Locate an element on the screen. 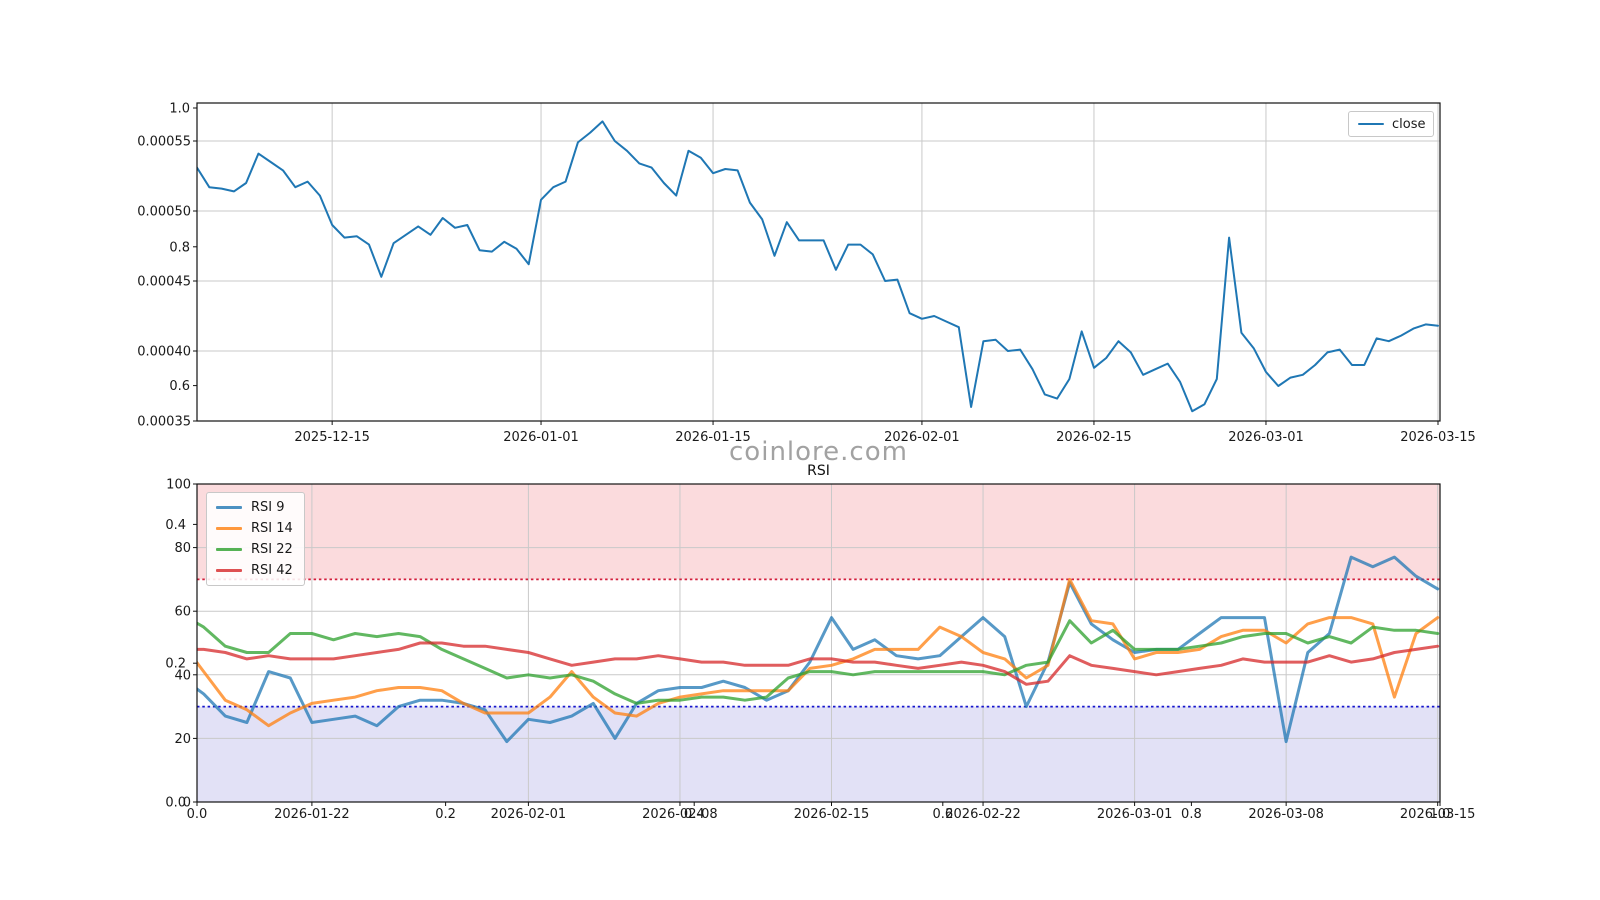 The image size is (1600, 900). overlay-x-tick-label: 0.2 is located at coordinates (445, 814).